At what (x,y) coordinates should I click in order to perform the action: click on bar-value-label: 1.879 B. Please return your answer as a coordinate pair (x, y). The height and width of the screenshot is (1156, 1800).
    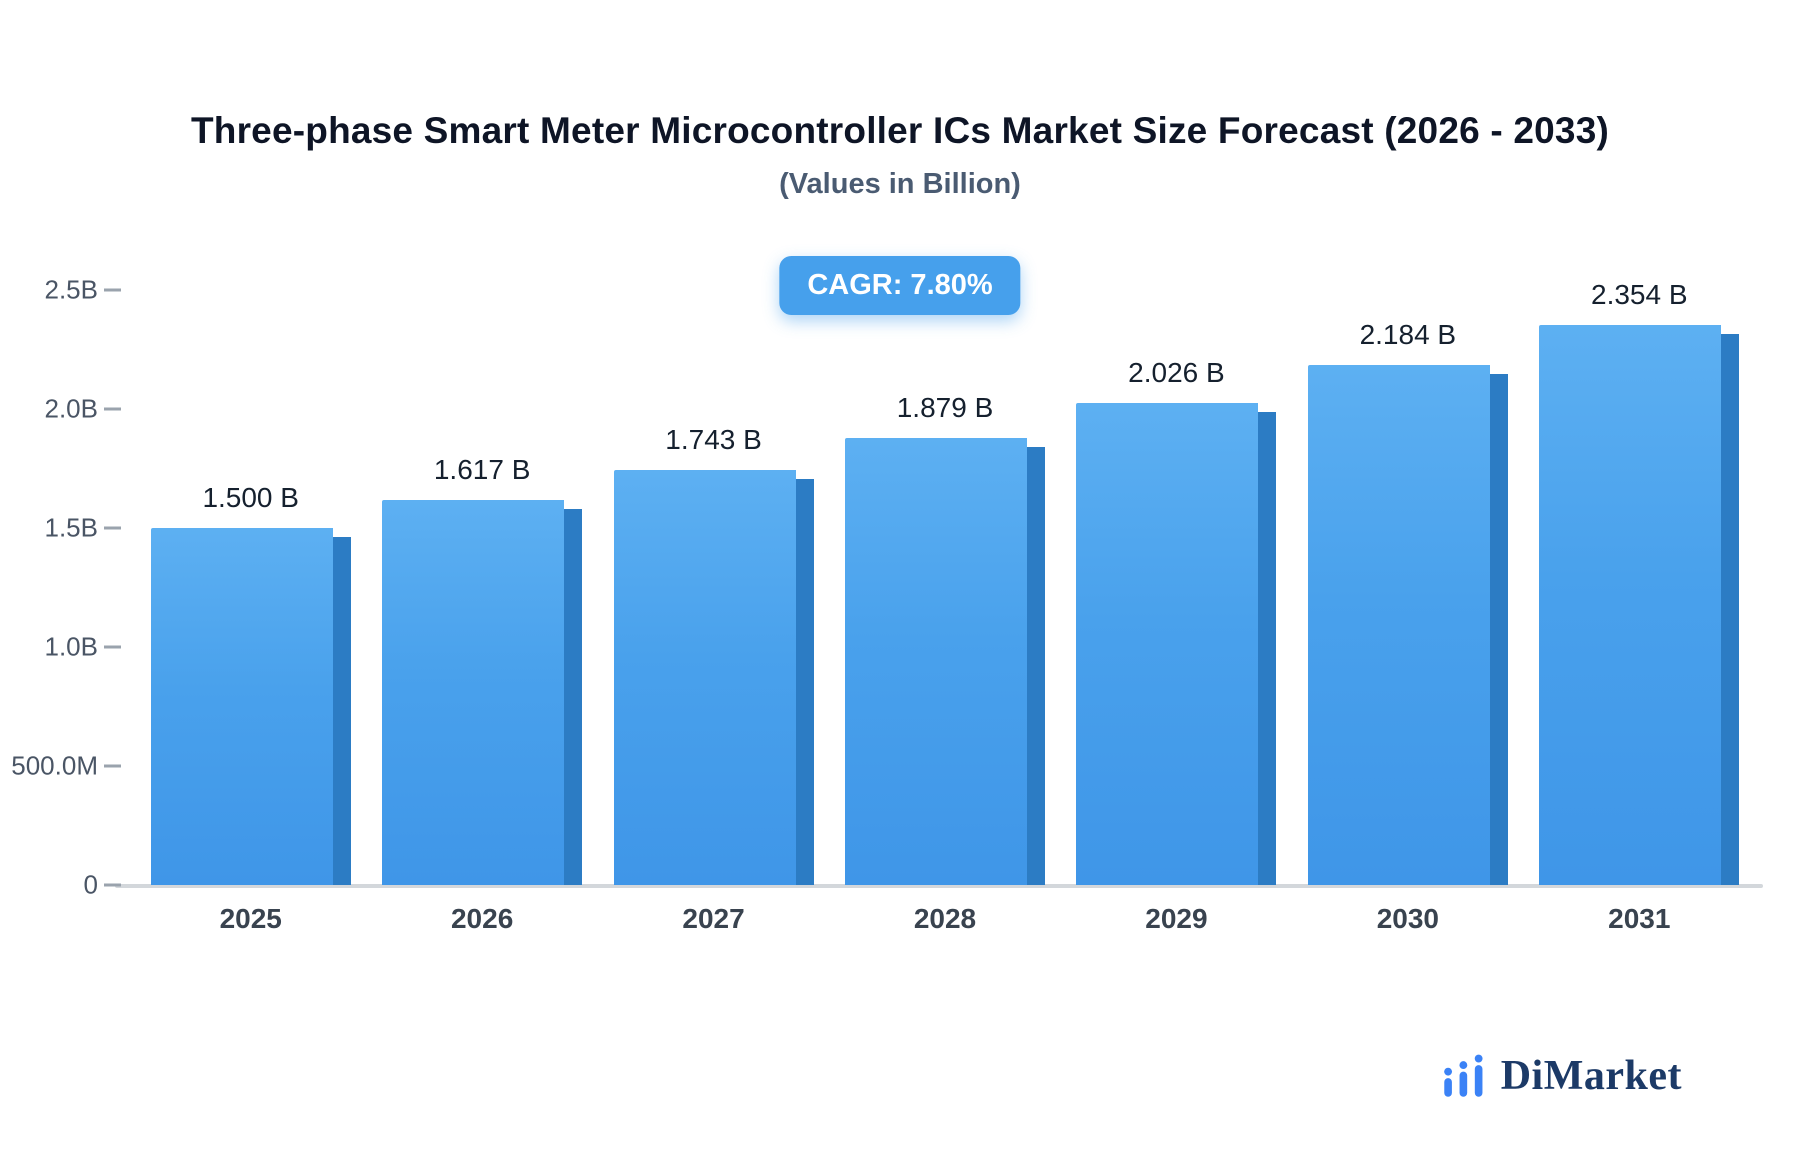
    Looking at the image, I should click on (945, 407).